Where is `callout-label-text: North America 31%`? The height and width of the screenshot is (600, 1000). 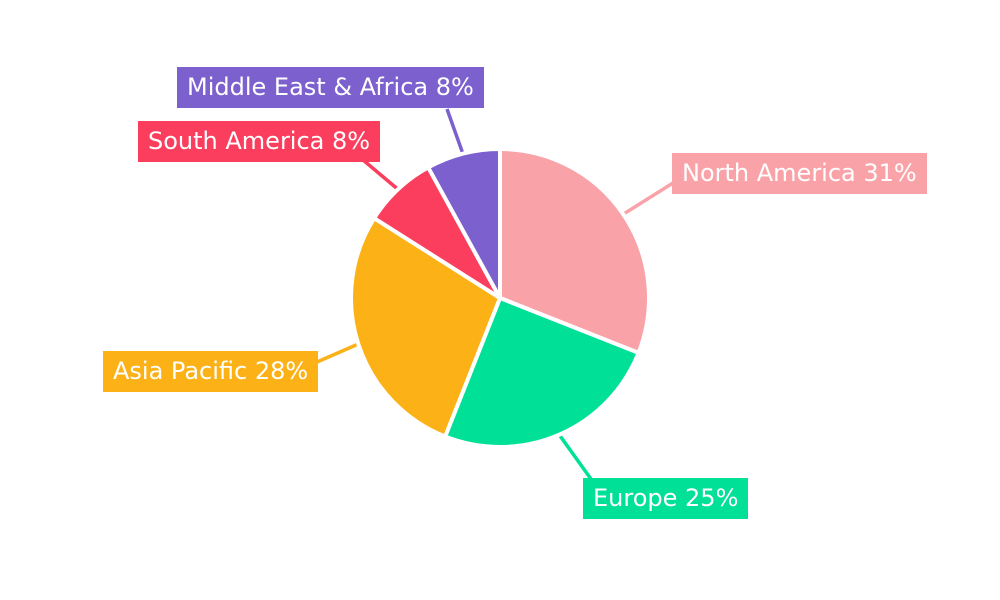 callout-label-text: North America 31% is located at coordinates (799, 173).